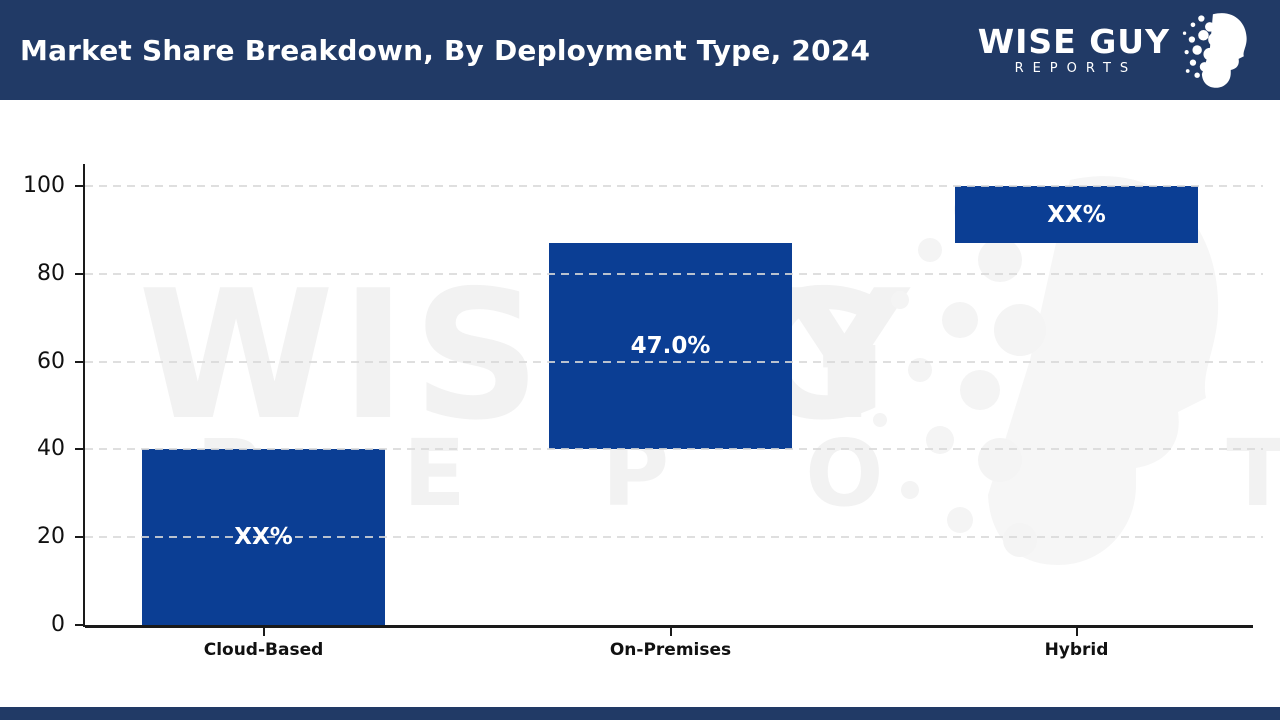  What do you see at coordinates (58, 624) in the screenshot?
I see `y-tick-label: 0` at bounding box center [58, 624].